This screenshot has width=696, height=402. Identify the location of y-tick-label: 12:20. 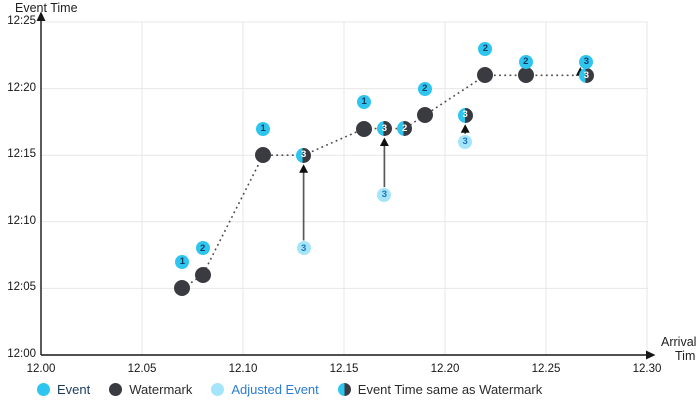
(21, 87).